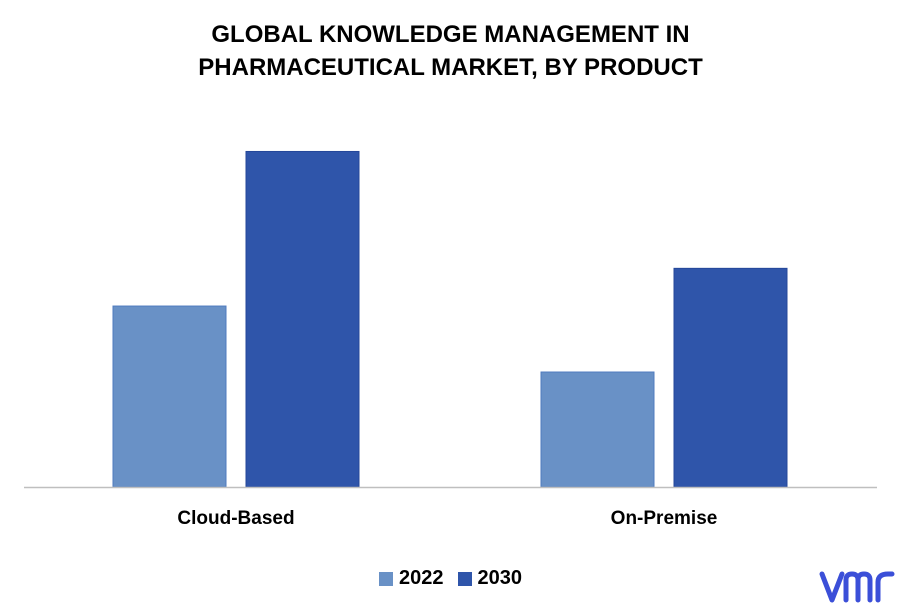 The height and width of the screenshot is (612, 901). What do you see at coordinates (450, 34) in the screenshot?
I see `chart-title-line-1: GLOBAL KNOWLEDGE MANAGEMENT IN` at bounding box center [450, 34].